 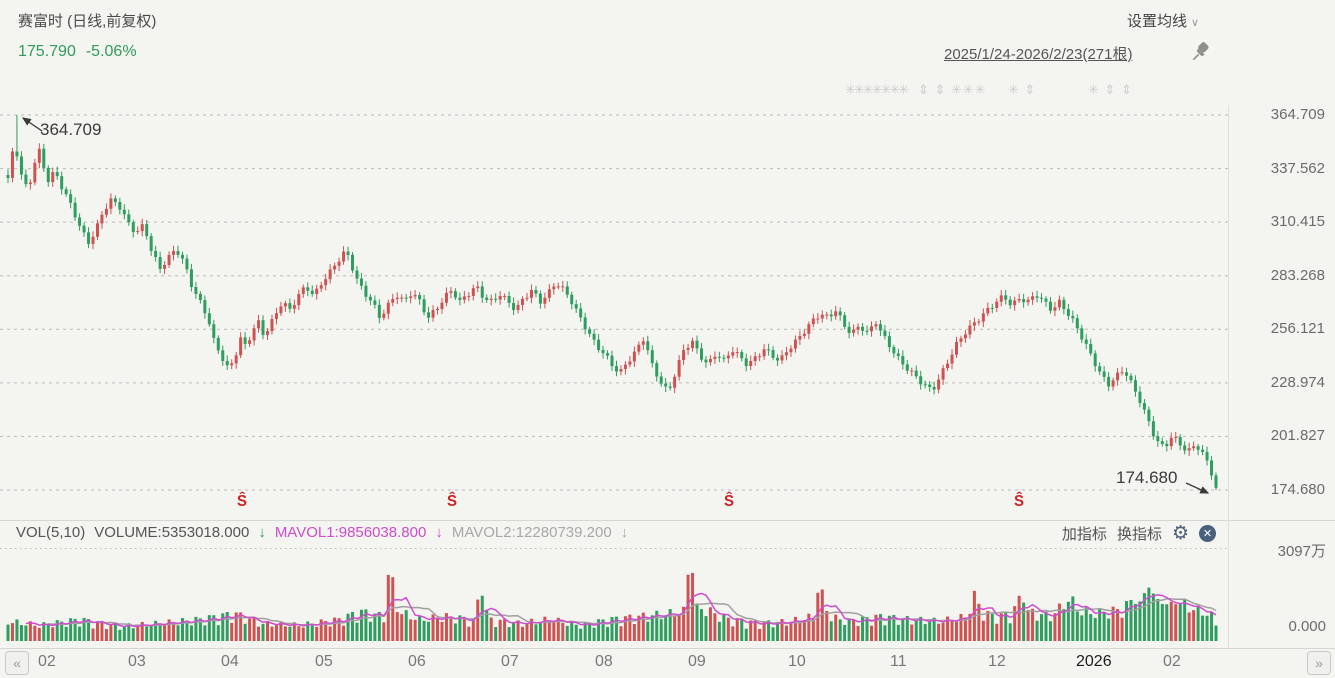 I want to click on low-annotation: 174.680, so click(x=1147, y=477).